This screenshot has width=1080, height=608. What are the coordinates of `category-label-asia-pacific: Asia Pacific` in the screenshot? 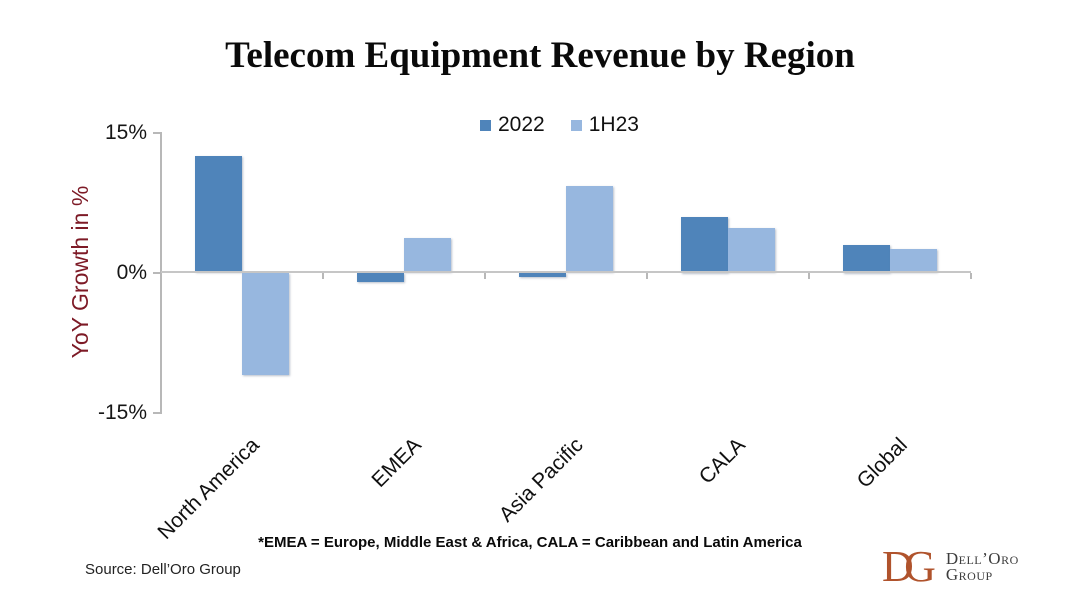 It's located at (541, 480).